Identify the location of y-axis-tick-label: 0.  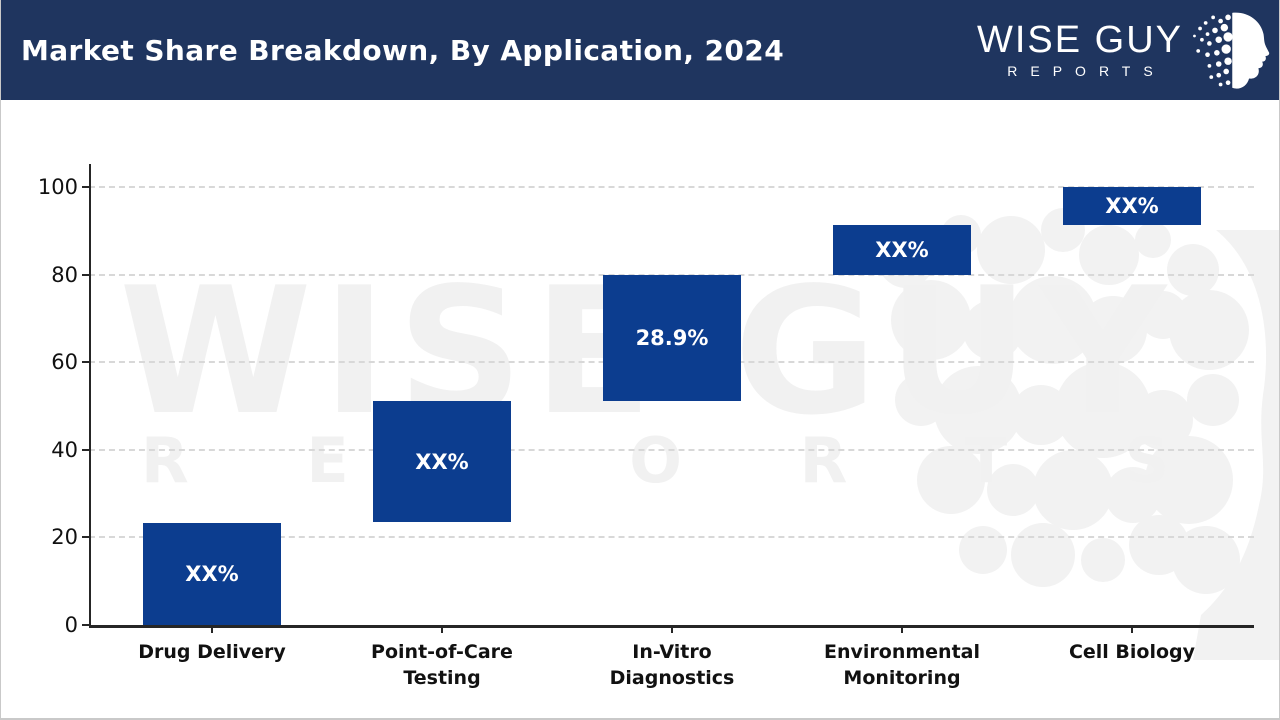
(71, 625).